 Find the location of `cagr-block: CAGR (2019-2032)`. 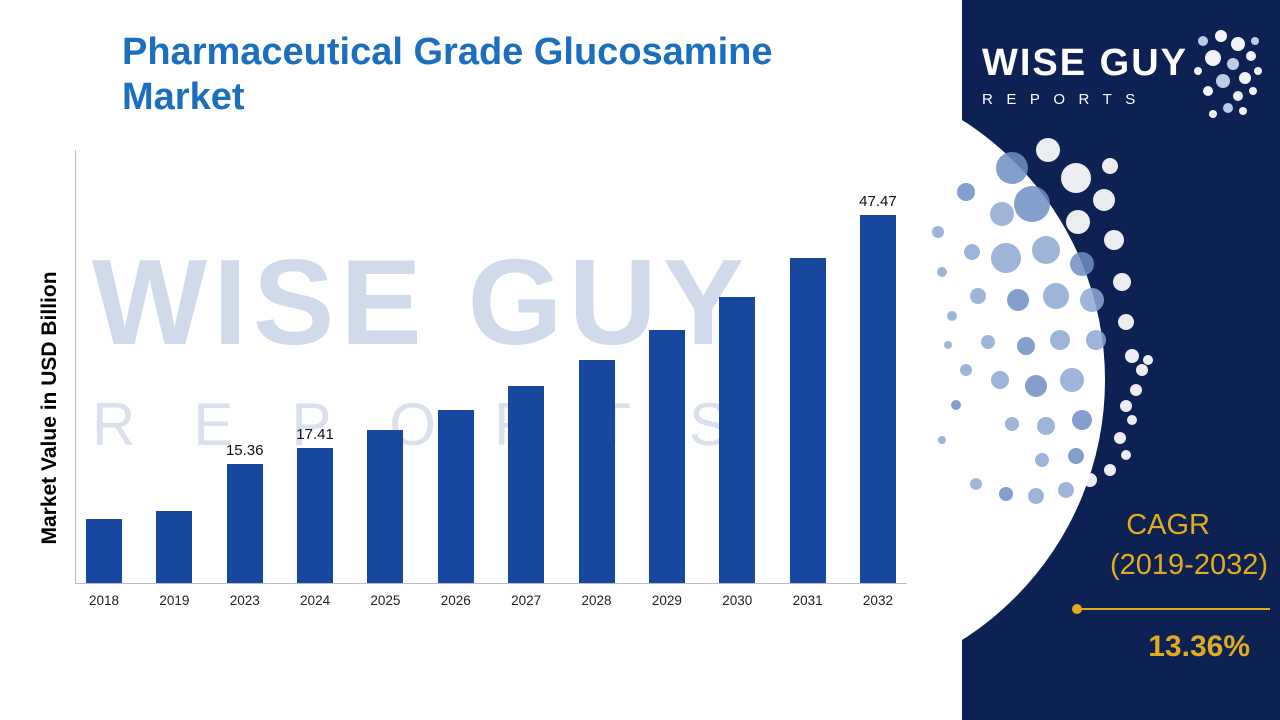

cagr-block: CAGR (2019-2032) is located at coordinates (1133, 545).